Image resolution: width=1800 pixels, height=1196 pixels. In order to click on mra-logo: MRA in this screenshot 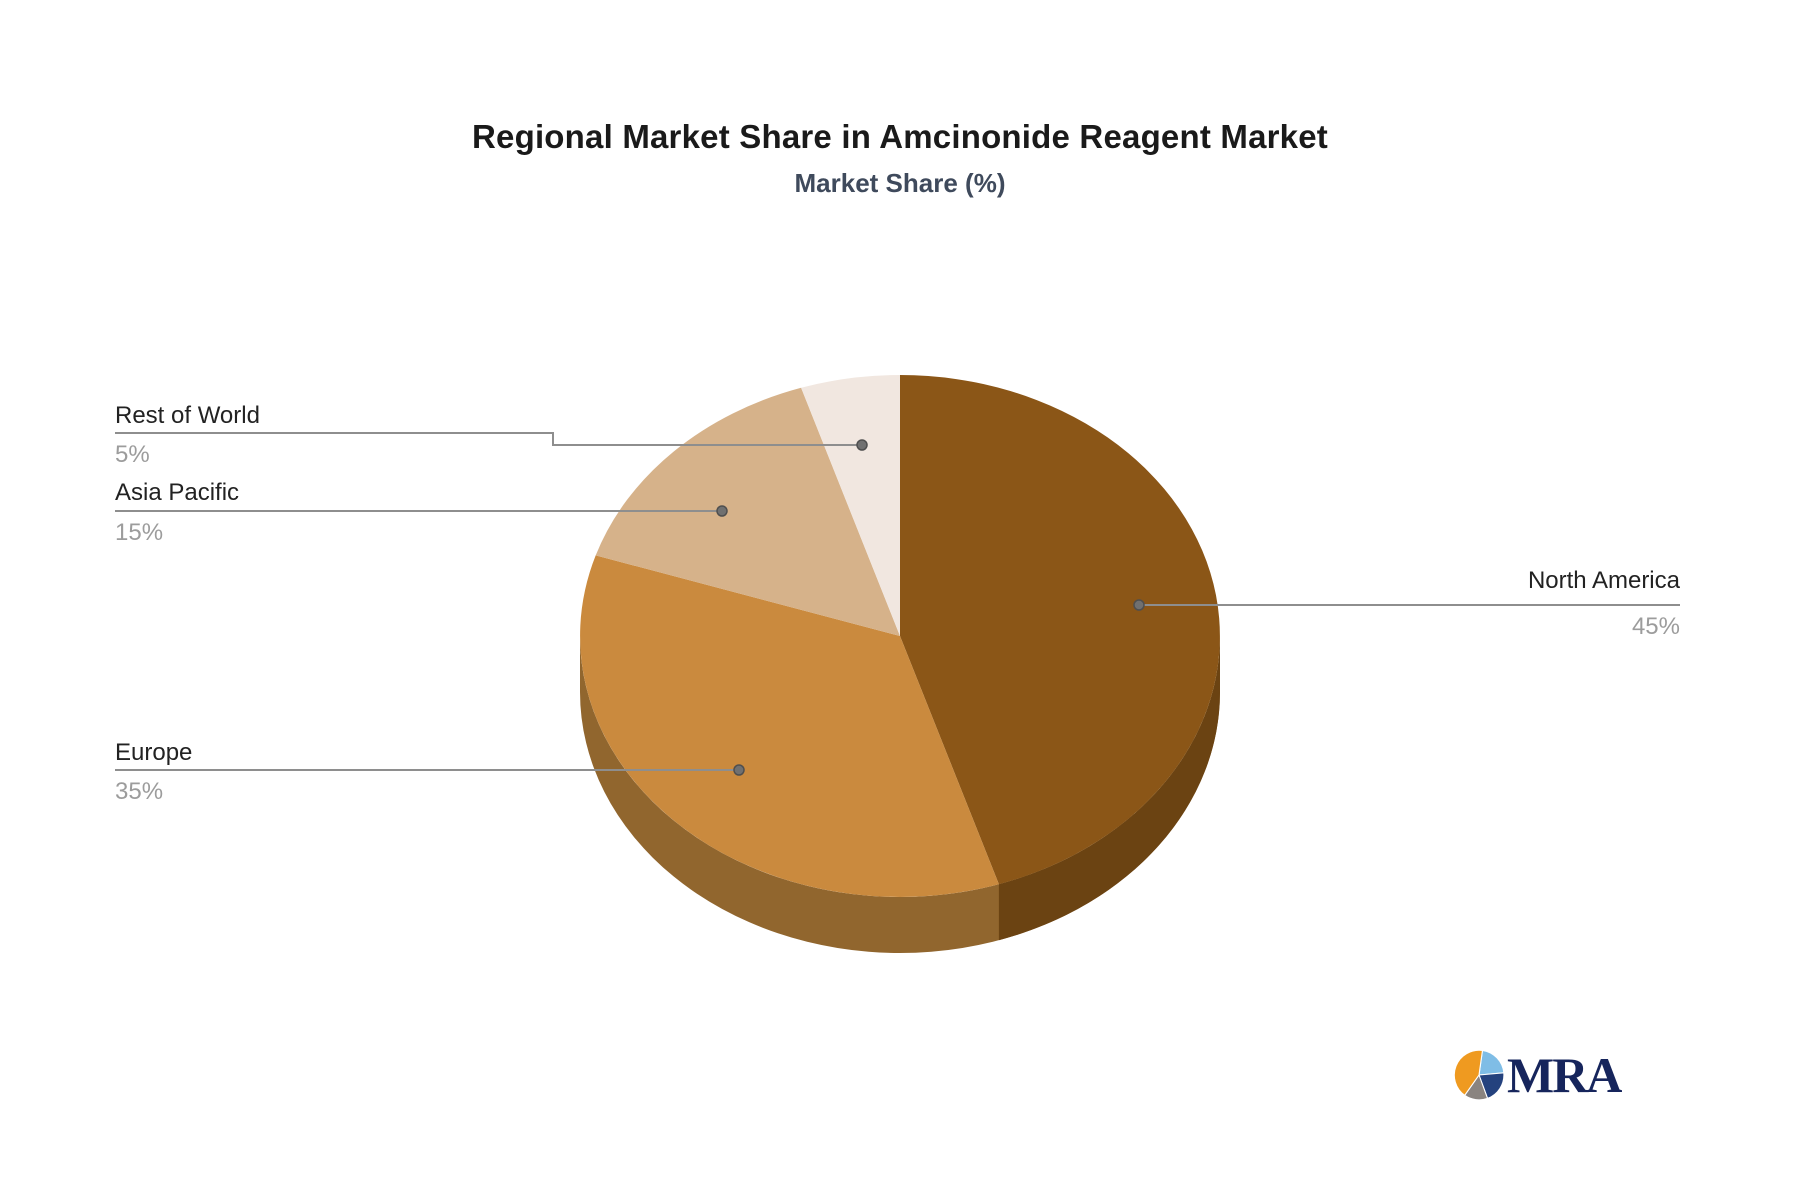, I will do `click(1583, 1075)`.